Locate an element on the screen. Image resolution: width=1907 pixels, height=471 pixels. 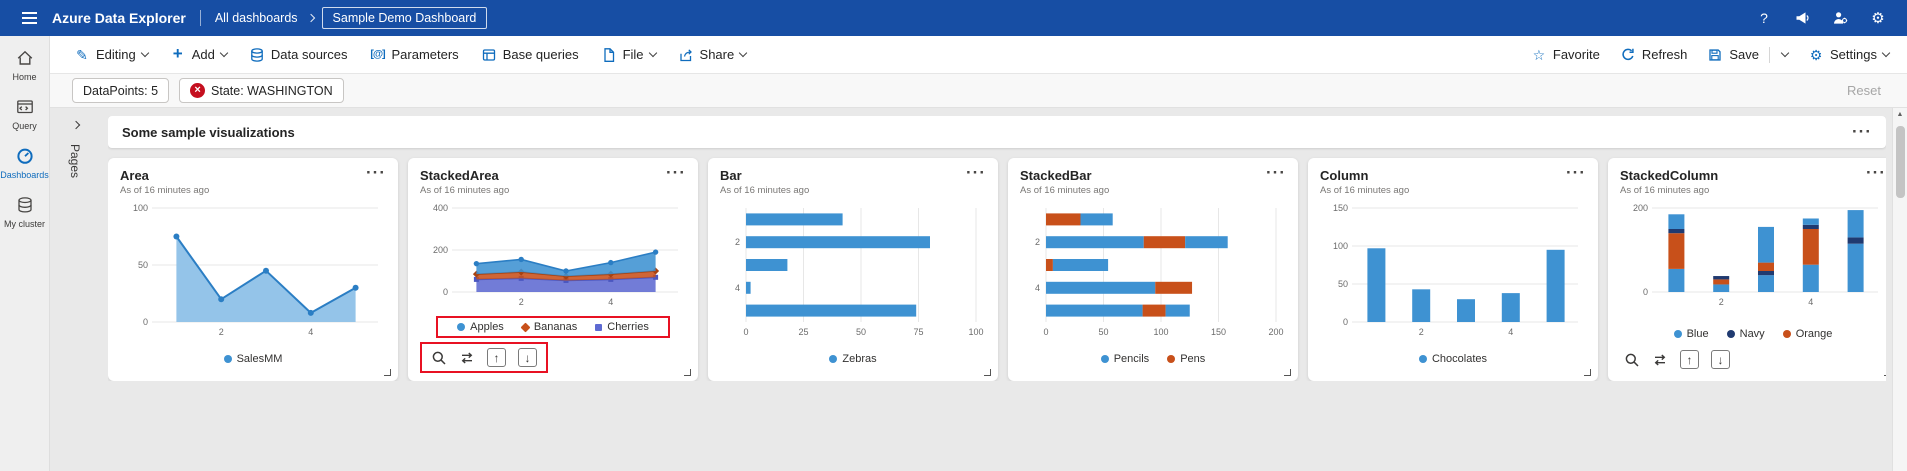
legend-marker-circle is located at coordinates (1730, 334).